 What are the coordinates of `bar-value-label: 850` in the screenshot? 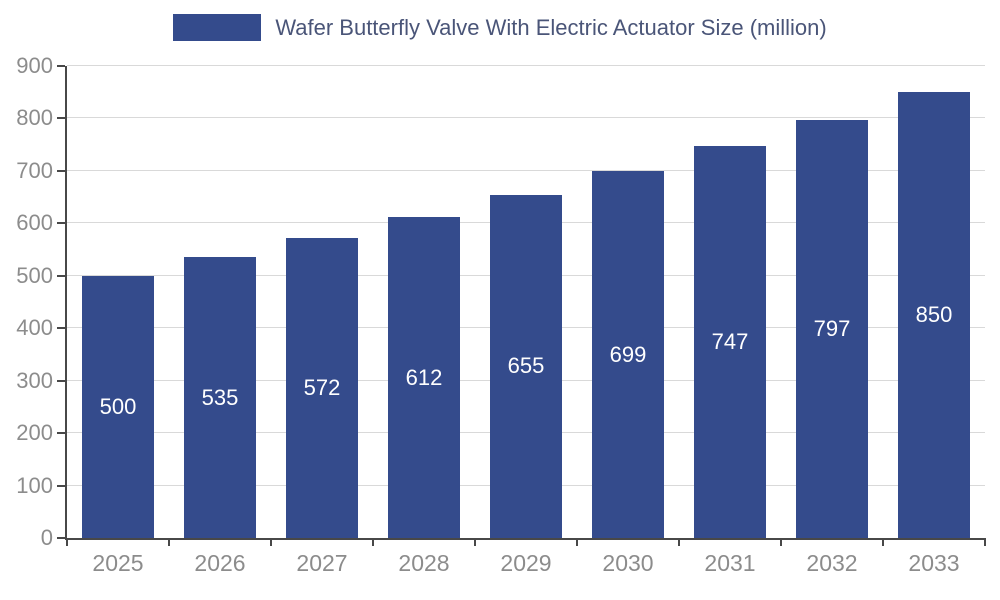 It's located at (934, 315).